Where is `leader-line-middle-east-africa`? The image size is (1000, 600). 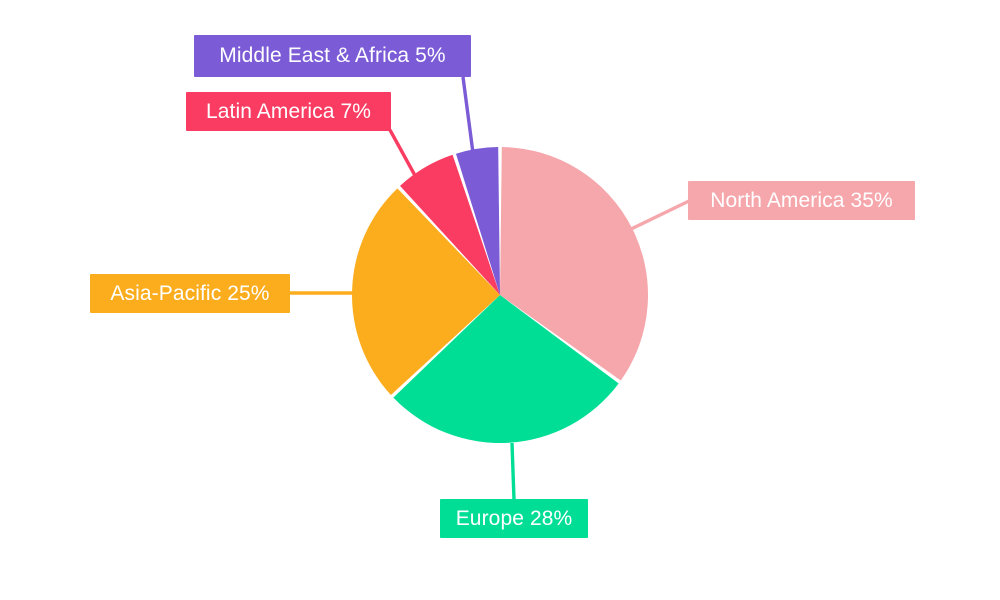 leader-line-middle-east-africa is located at coordinates (468, 115).